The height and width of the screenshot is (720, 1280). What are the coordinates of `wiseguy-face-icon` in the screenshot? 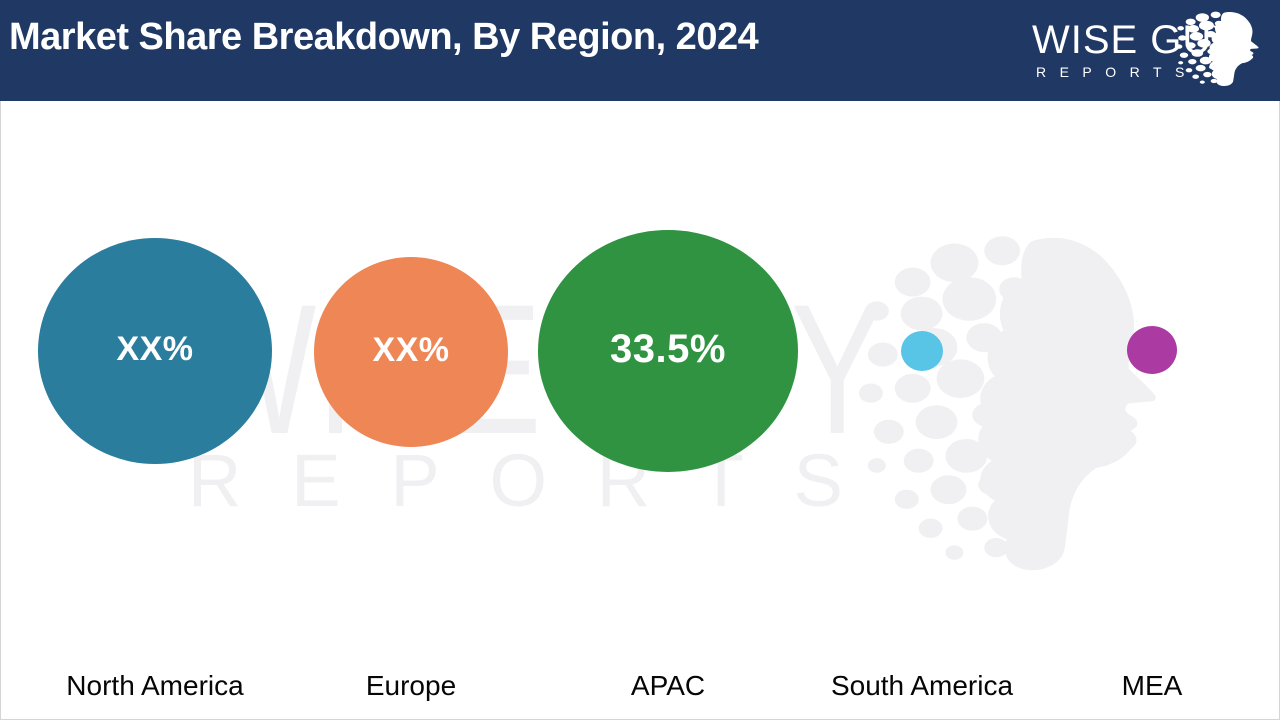 It's located at (1217, 49).